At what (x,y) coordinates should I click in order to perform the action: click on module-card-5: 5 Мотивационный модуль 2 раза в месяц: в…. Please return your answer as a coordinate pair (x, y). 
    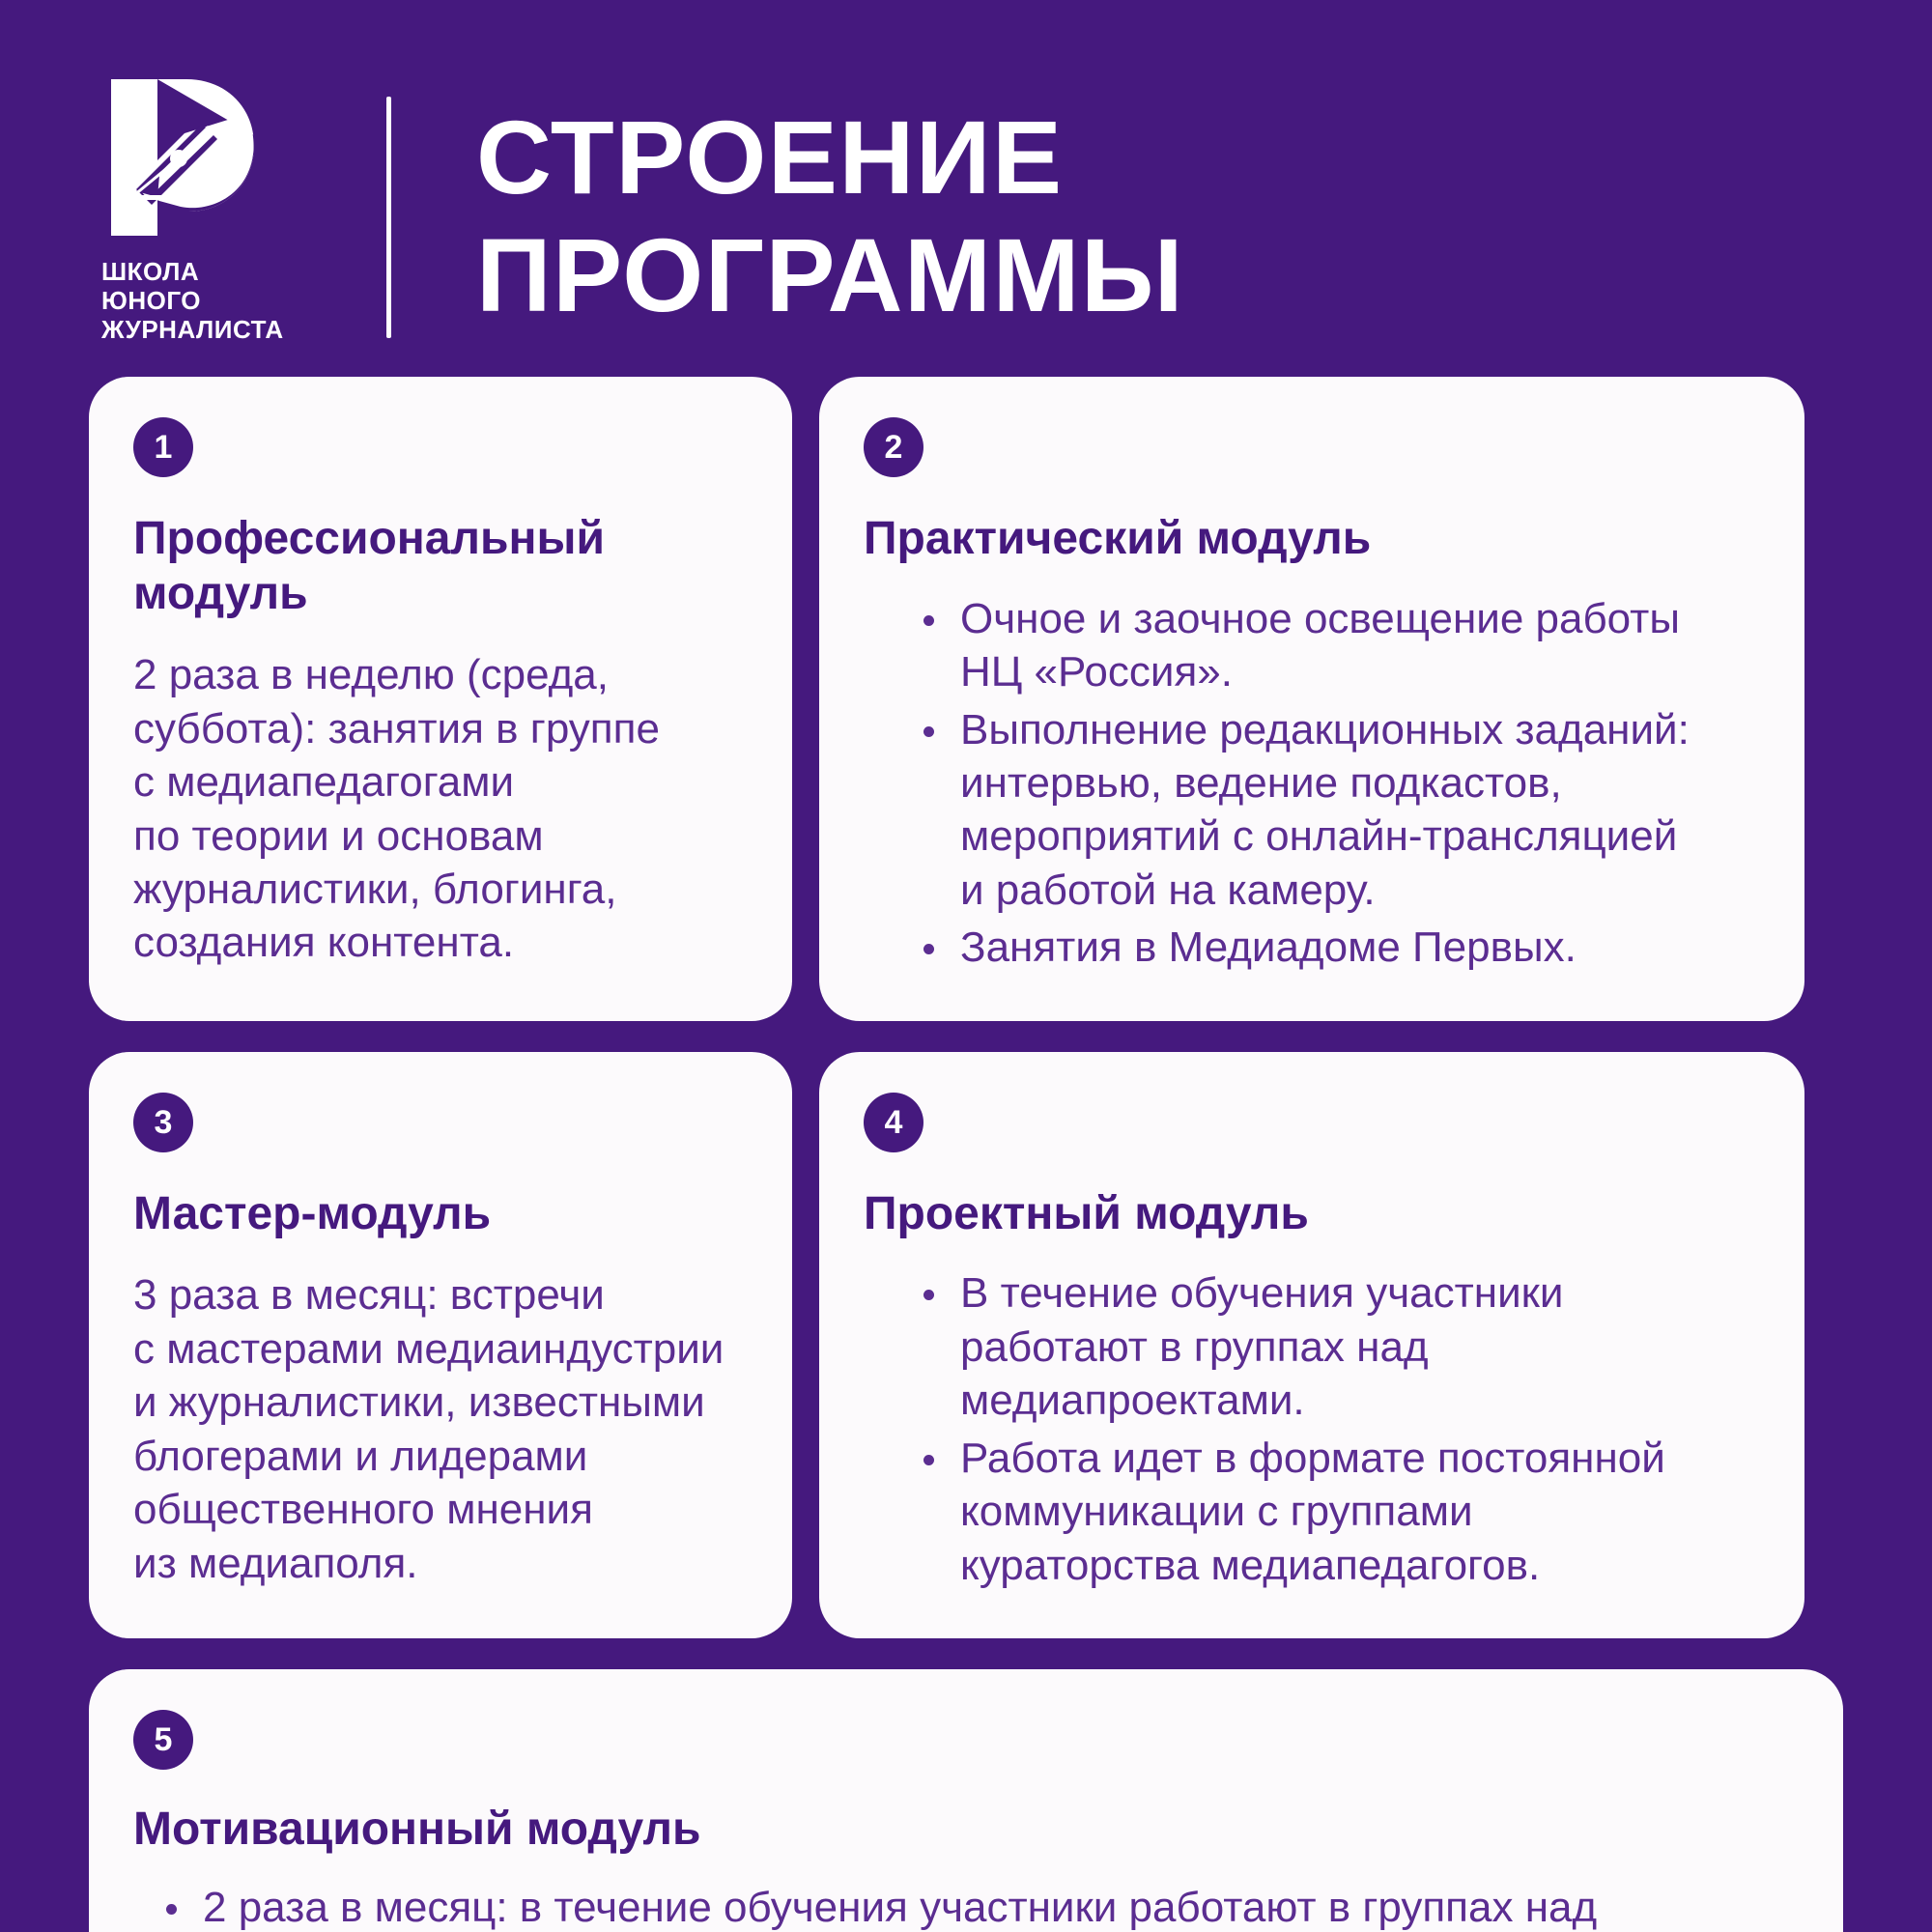
    Looking at the image, I should click on (966, 1800).